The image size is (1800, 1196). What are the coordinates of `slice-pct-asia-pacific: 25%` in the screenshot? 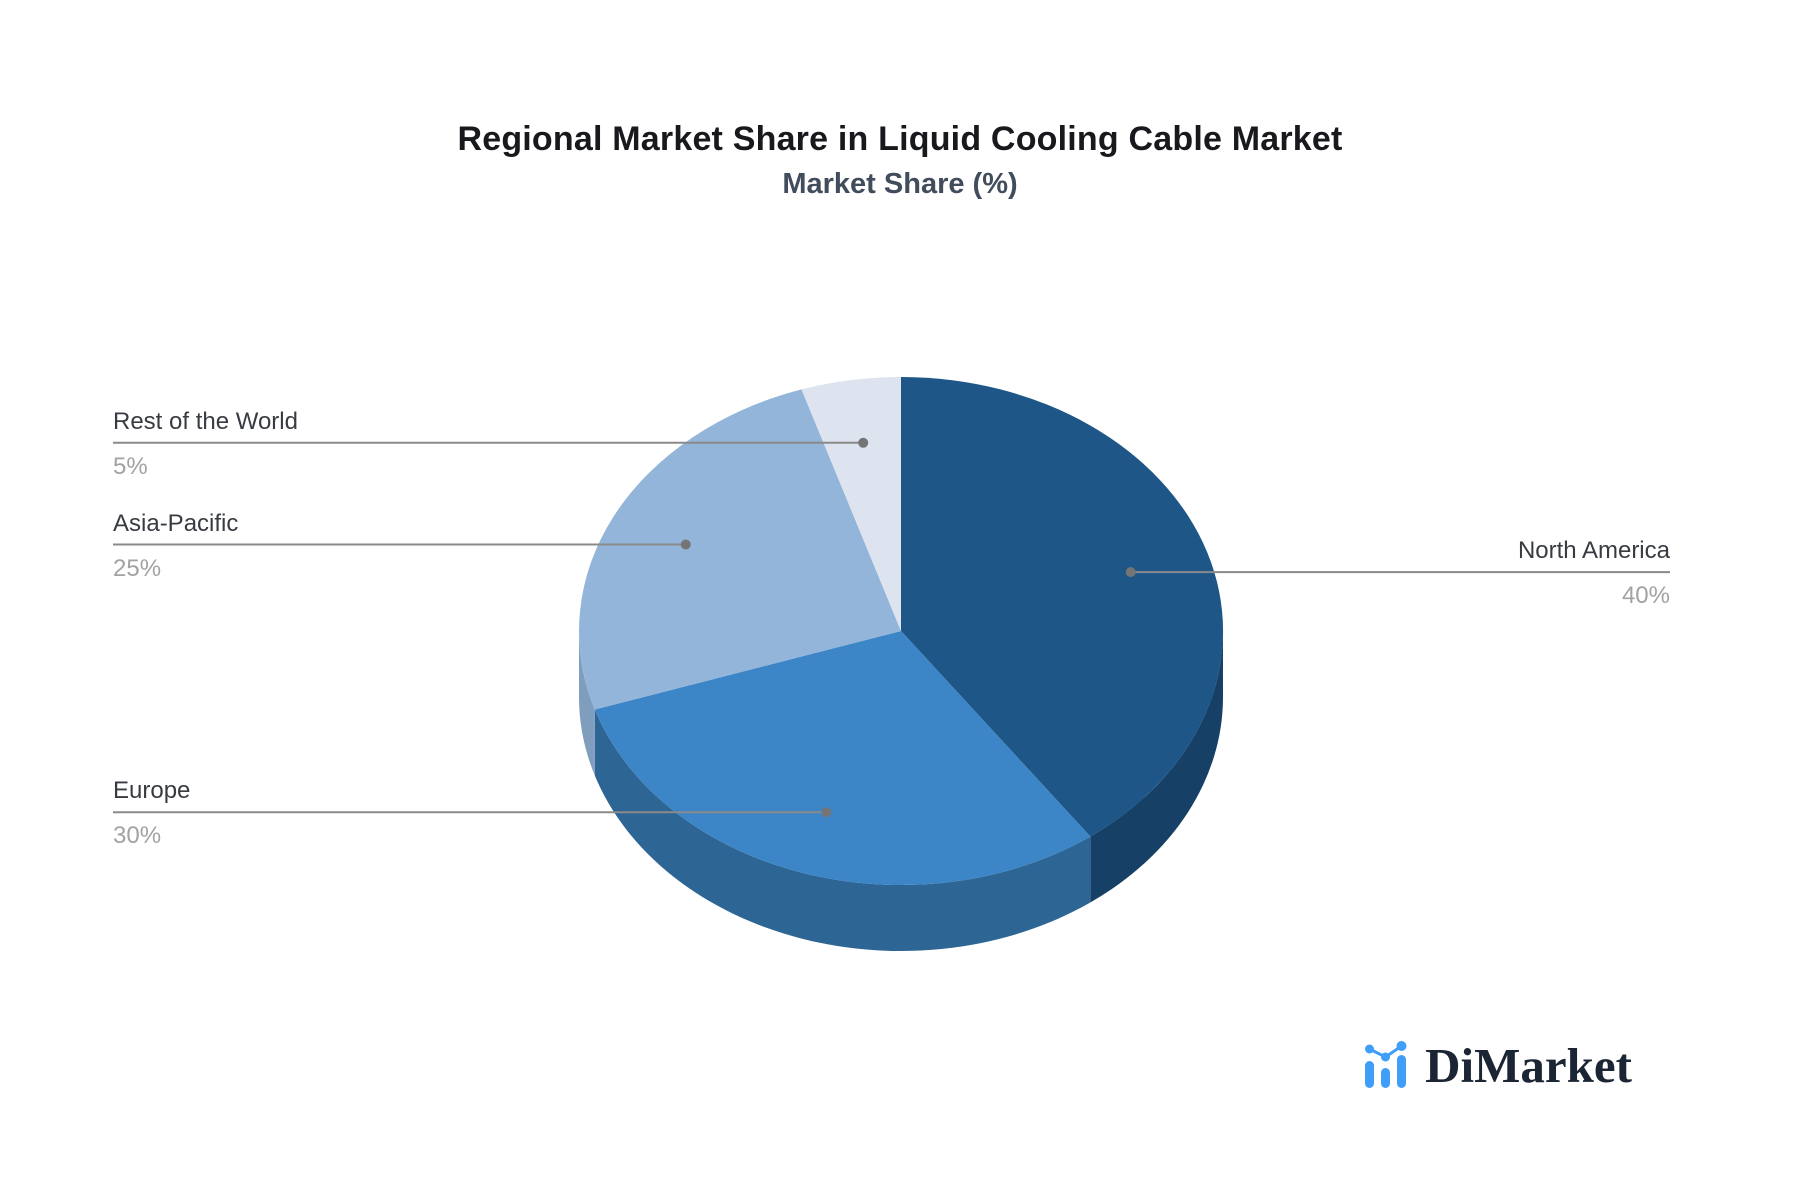 It's located at (137, 568).